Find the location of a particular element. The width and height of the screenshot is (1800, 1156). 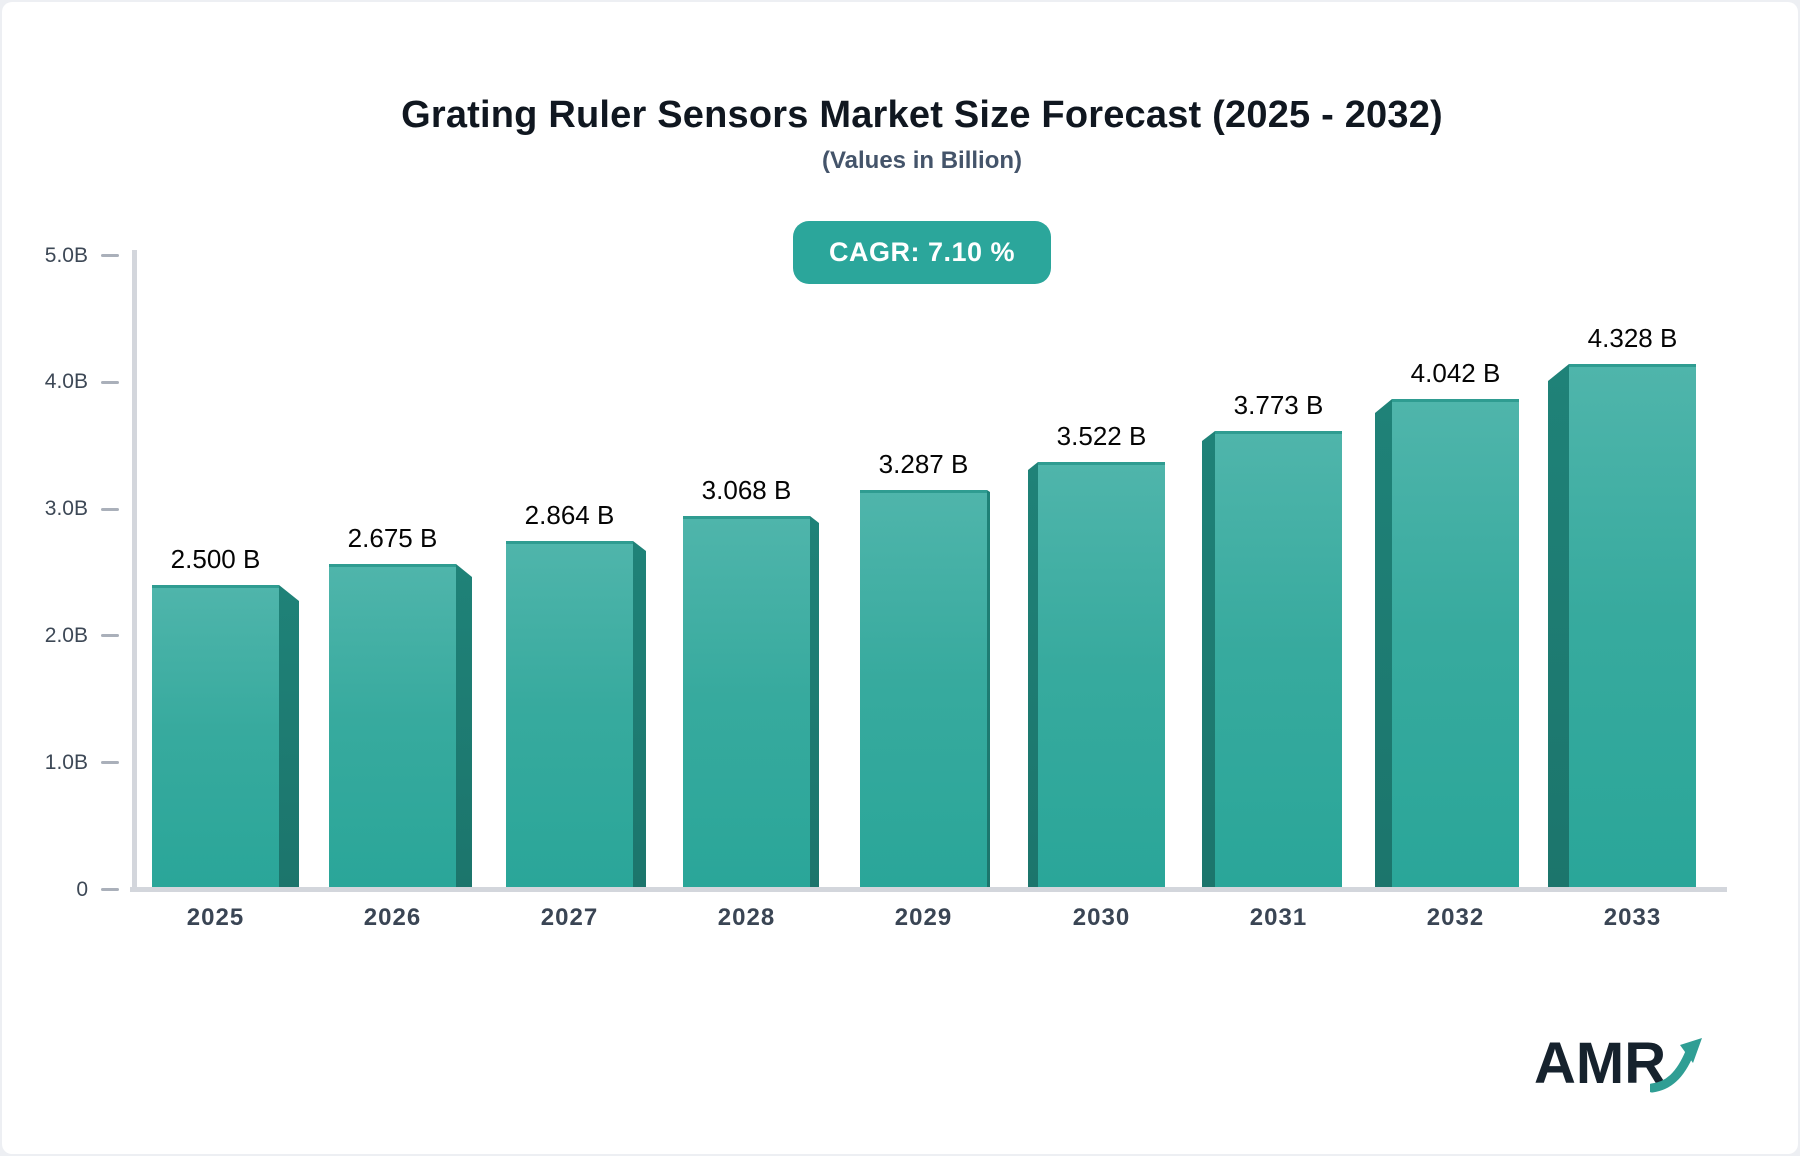

y-axis-tick-label: 1.0B is located at coordinates (66, 762).